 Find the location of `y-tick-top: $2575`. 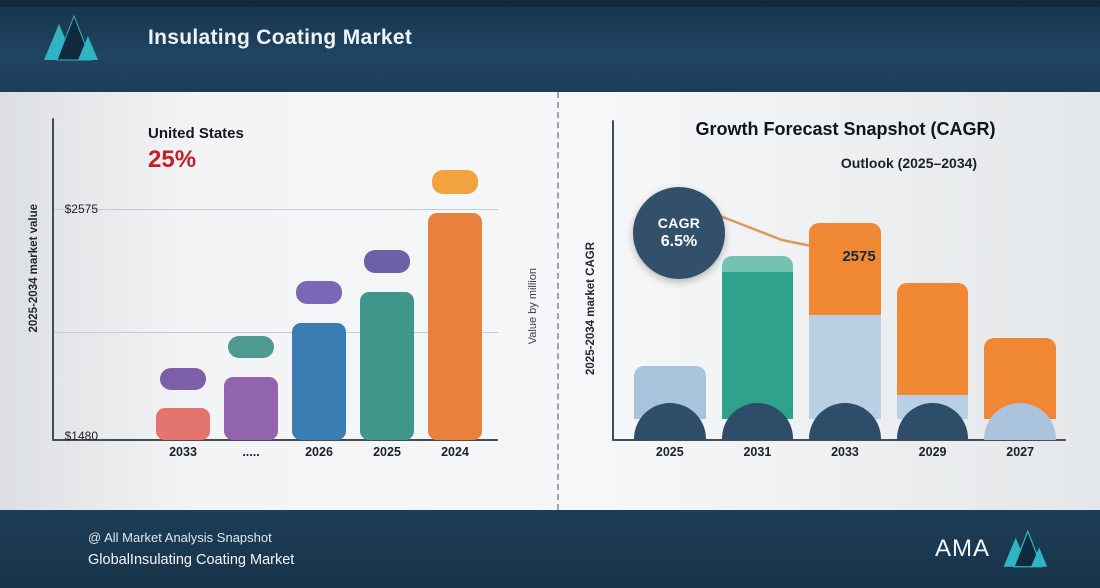

y-tick-top: $2575 is located at coordinates (81, 209).